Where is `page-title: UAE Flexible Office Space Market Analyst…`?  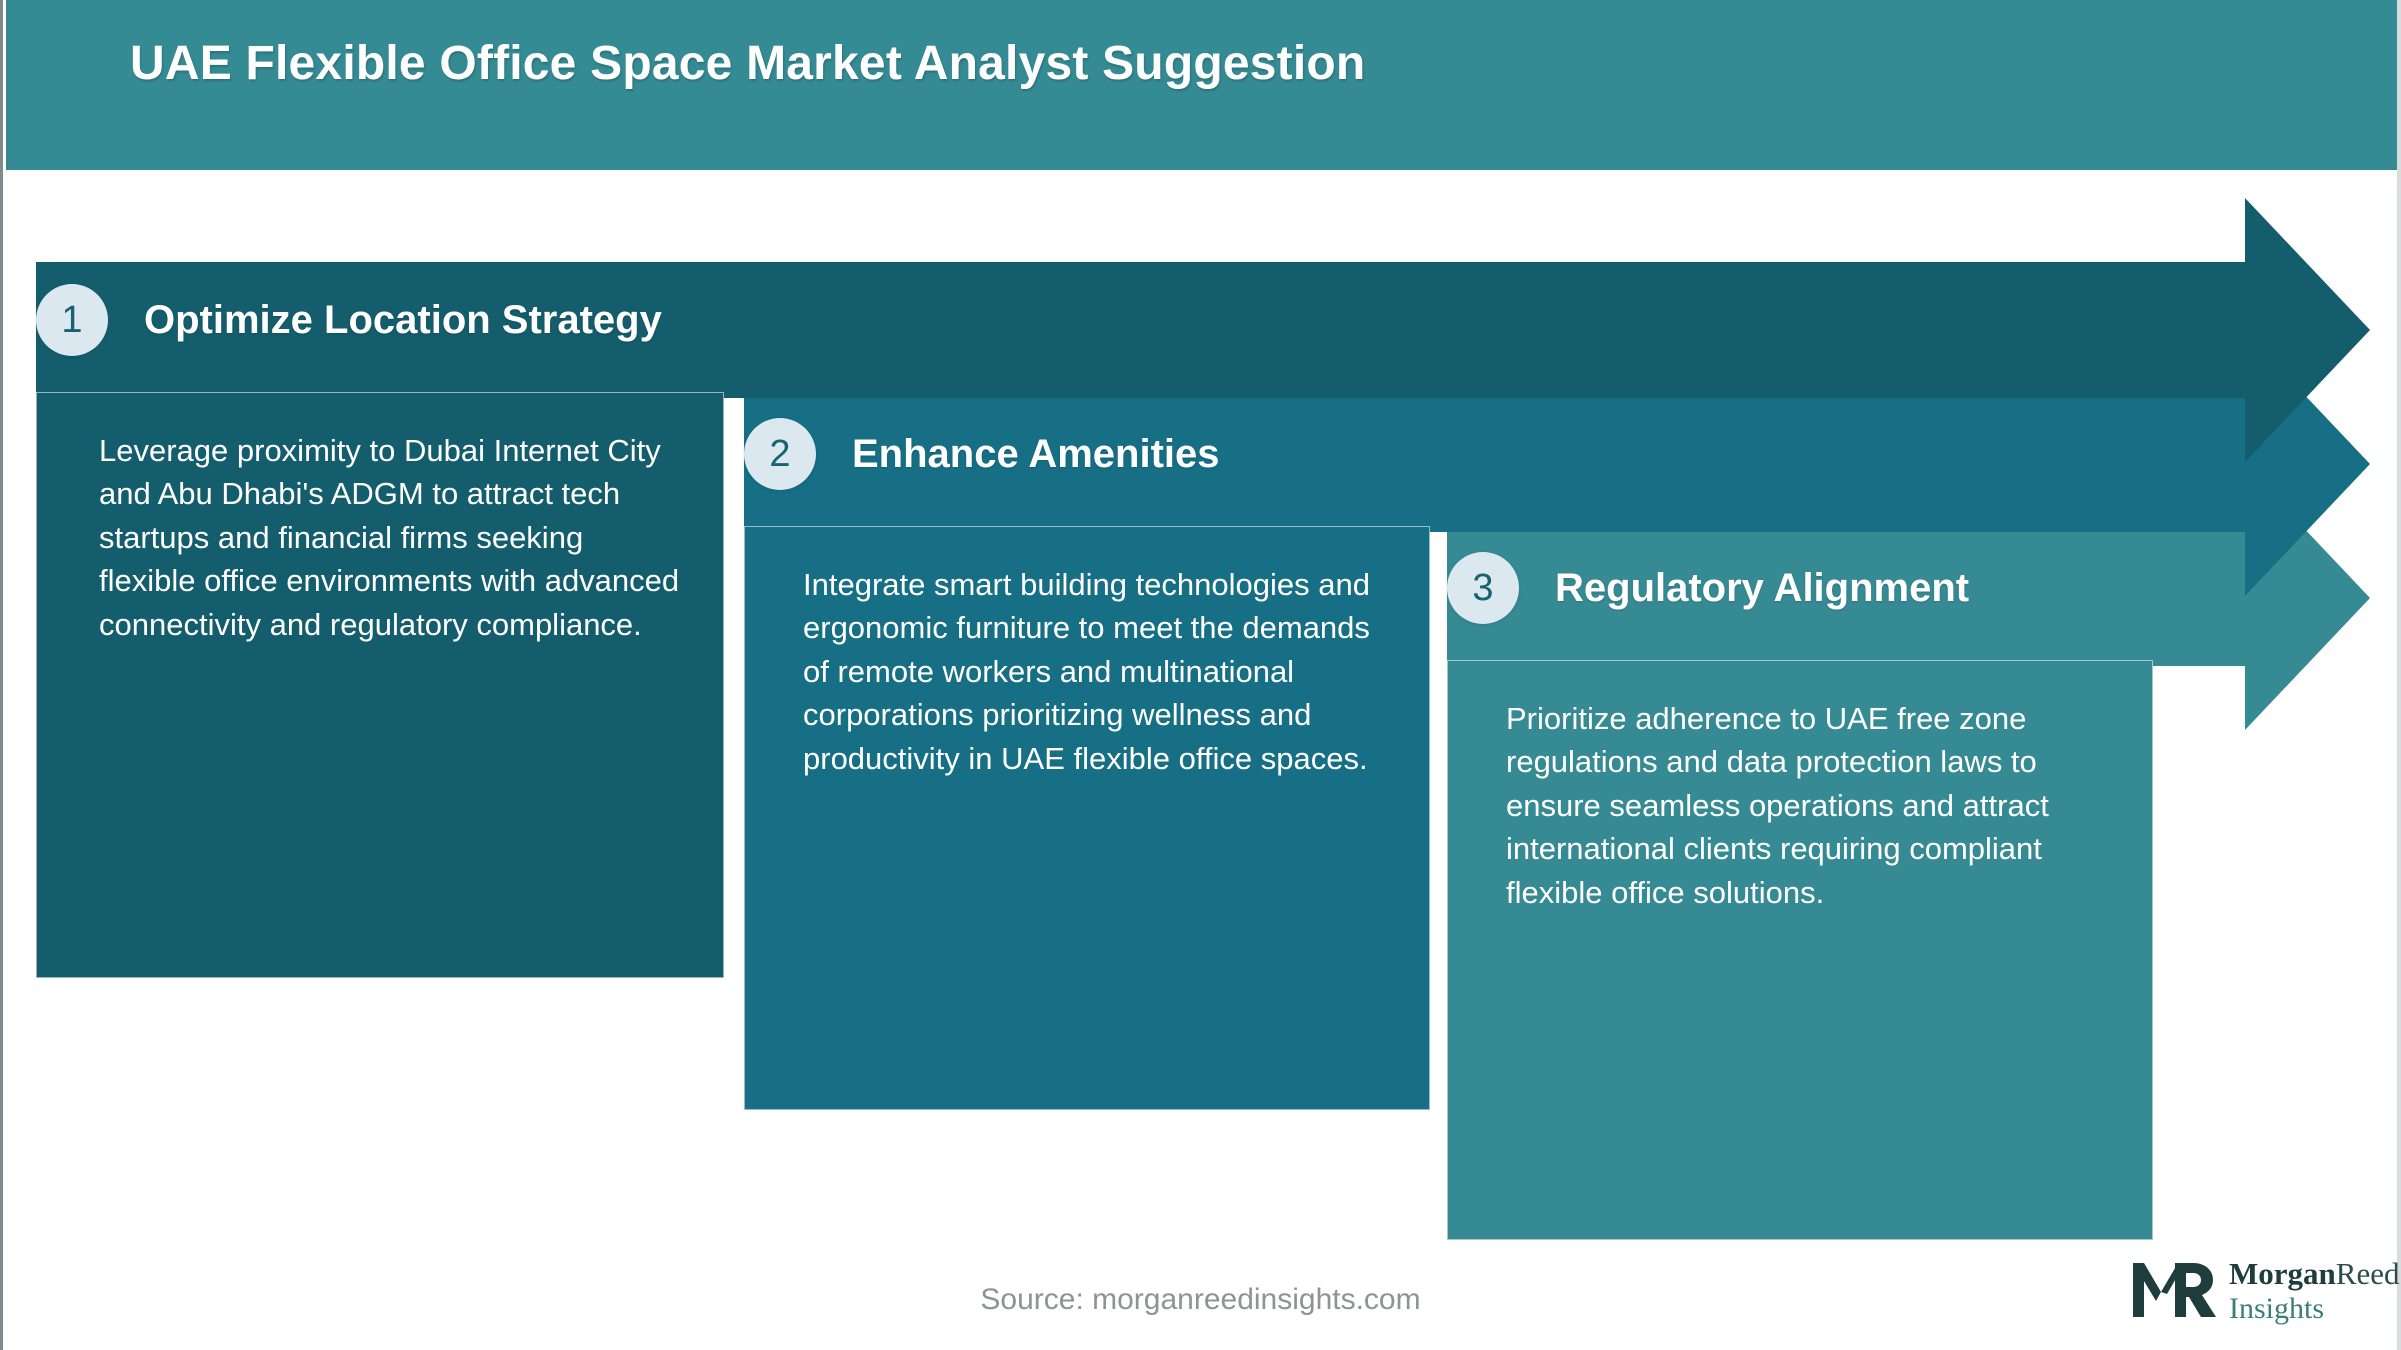 page-title: UAE Flexible Office Space Market Analyst… is located at coordinates (748, 63).